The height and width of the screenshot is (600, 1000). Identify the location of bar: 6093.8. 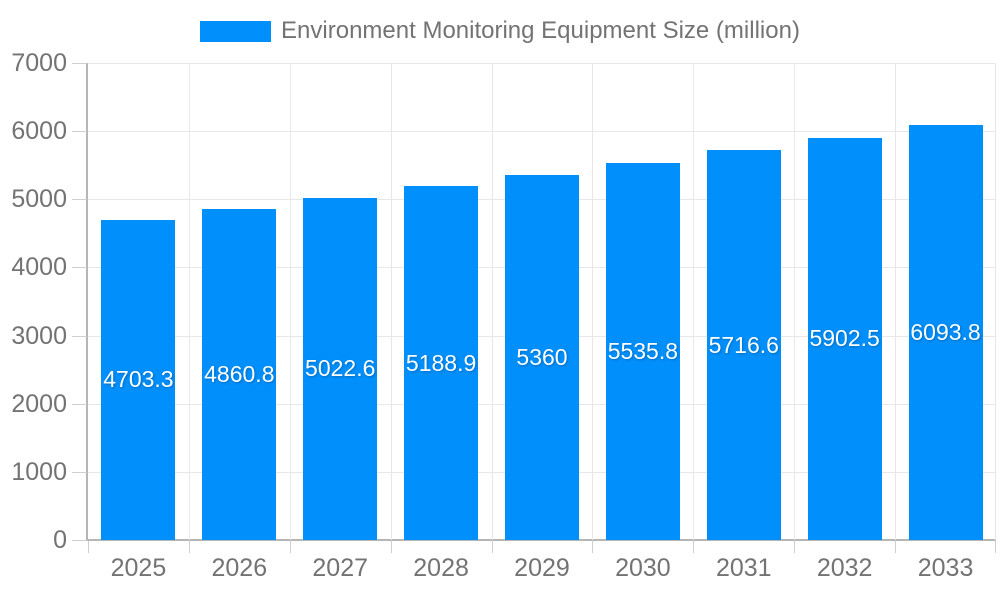
(945, 332).